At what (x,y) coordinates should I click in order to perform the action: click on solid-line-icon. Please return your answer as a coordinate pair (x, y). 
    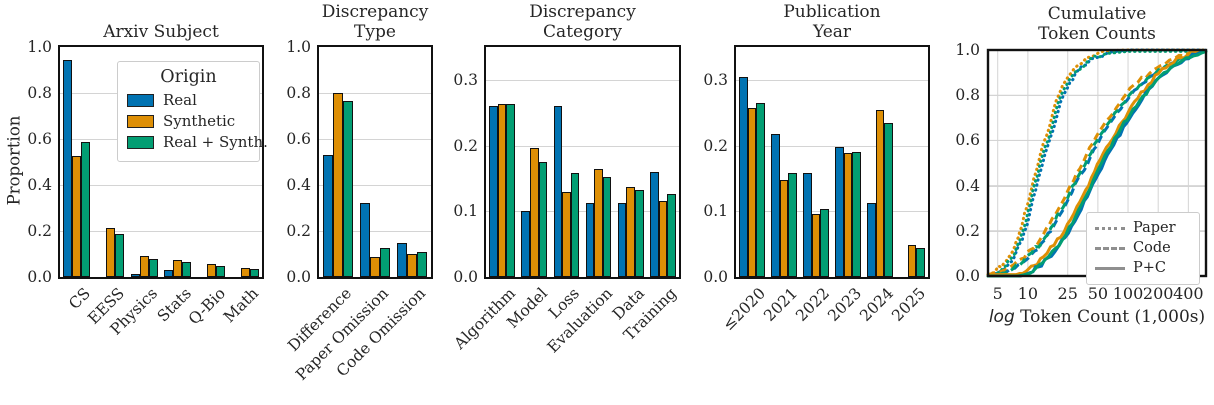
    Looking at the image, I should click on (1110, 268).